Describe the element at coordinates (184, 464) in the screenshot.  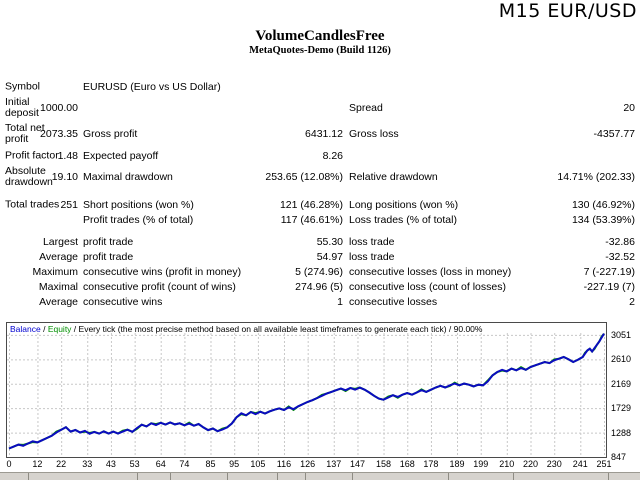
I see `x-axis-label: 74` at that location.